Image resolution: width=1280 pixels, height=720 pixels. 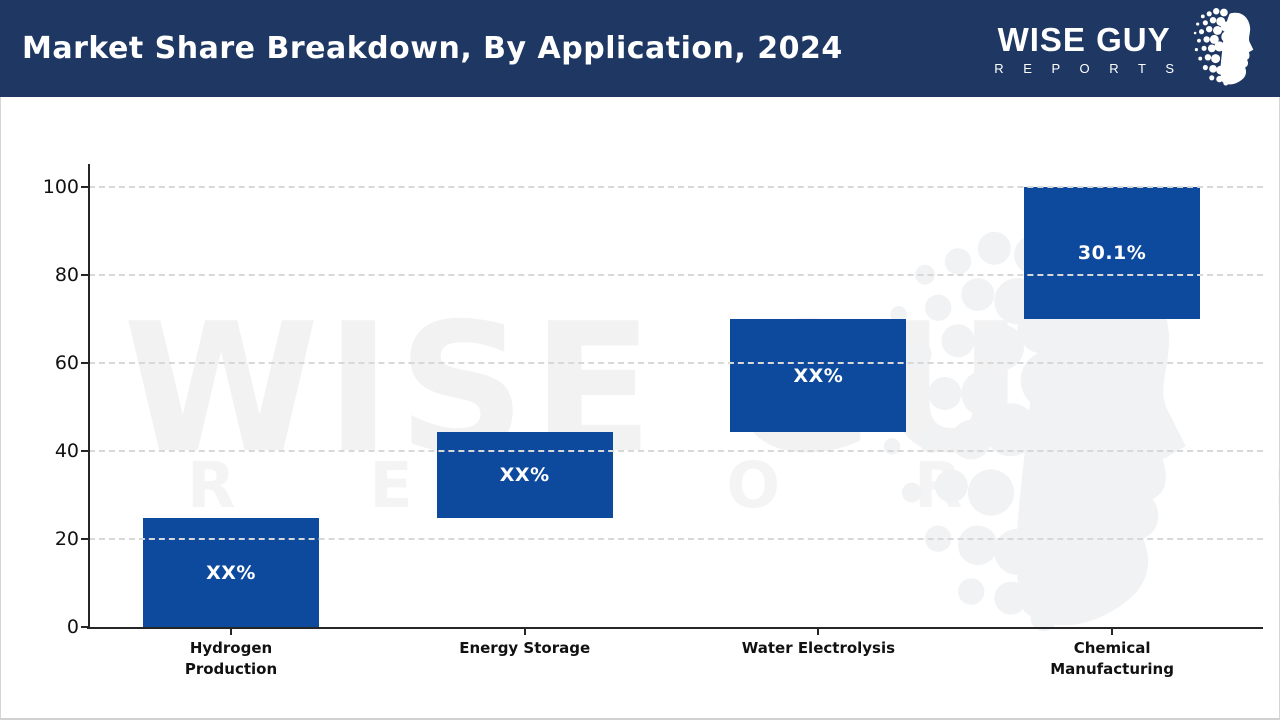 I want to click on bar-chemical-manufacturing: 30.1%, so click(x=1112, y=253).